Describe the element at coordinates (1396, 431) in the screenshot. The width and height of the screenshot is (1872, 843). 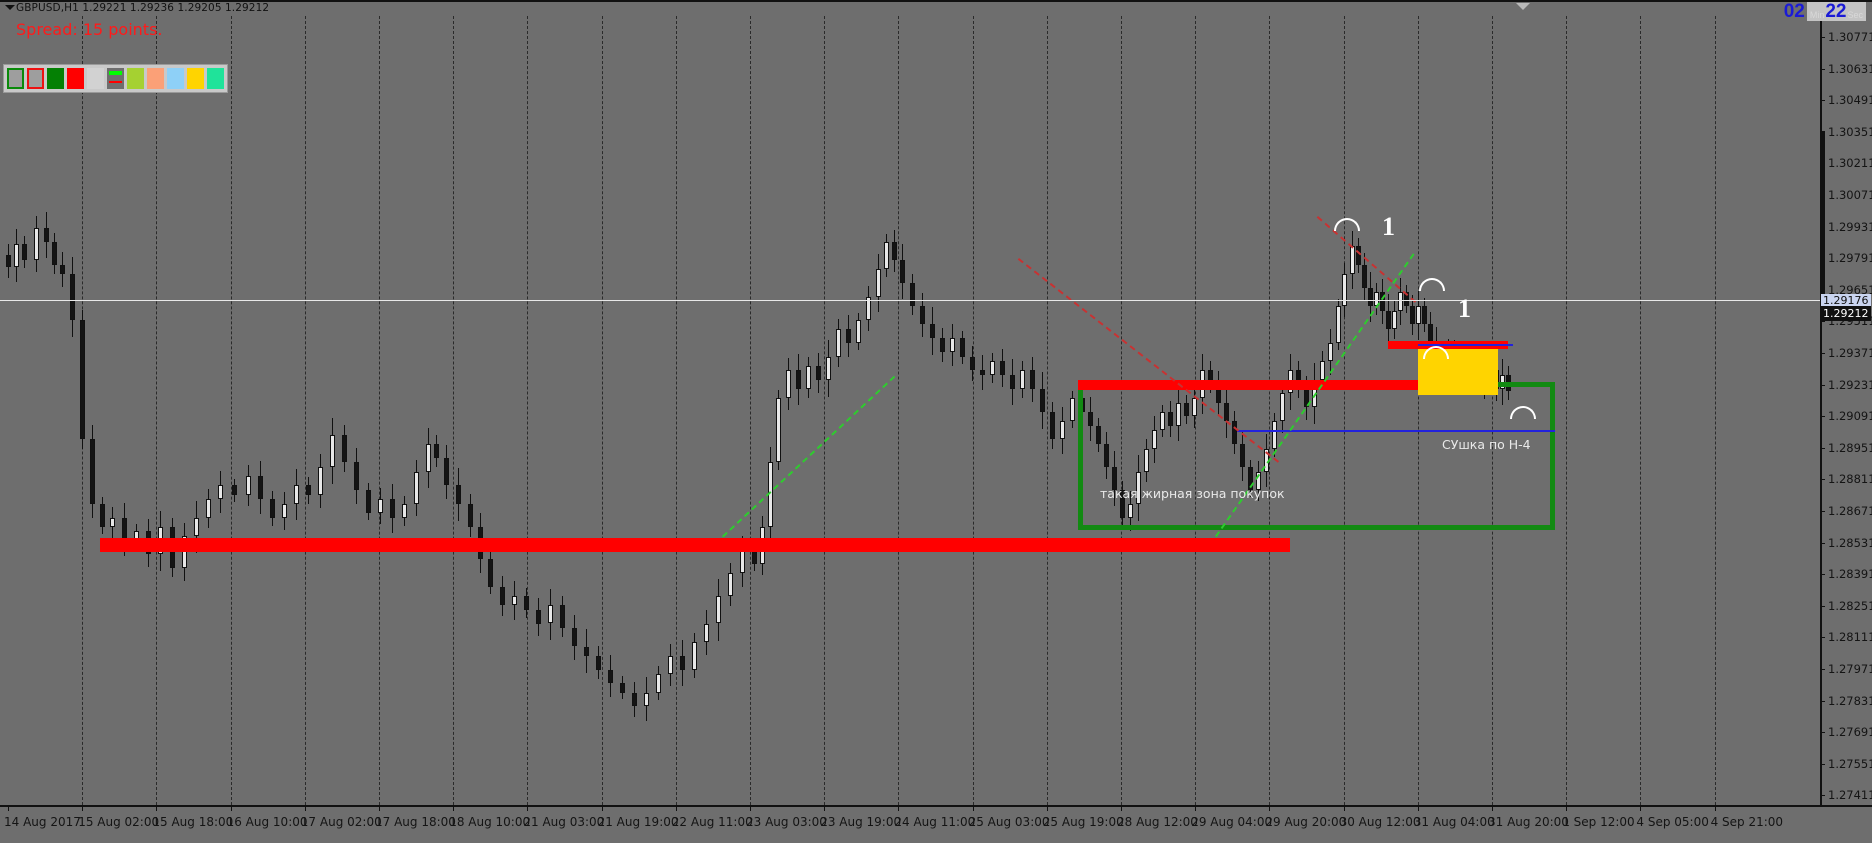
I see `h4-drying-line` at that location.